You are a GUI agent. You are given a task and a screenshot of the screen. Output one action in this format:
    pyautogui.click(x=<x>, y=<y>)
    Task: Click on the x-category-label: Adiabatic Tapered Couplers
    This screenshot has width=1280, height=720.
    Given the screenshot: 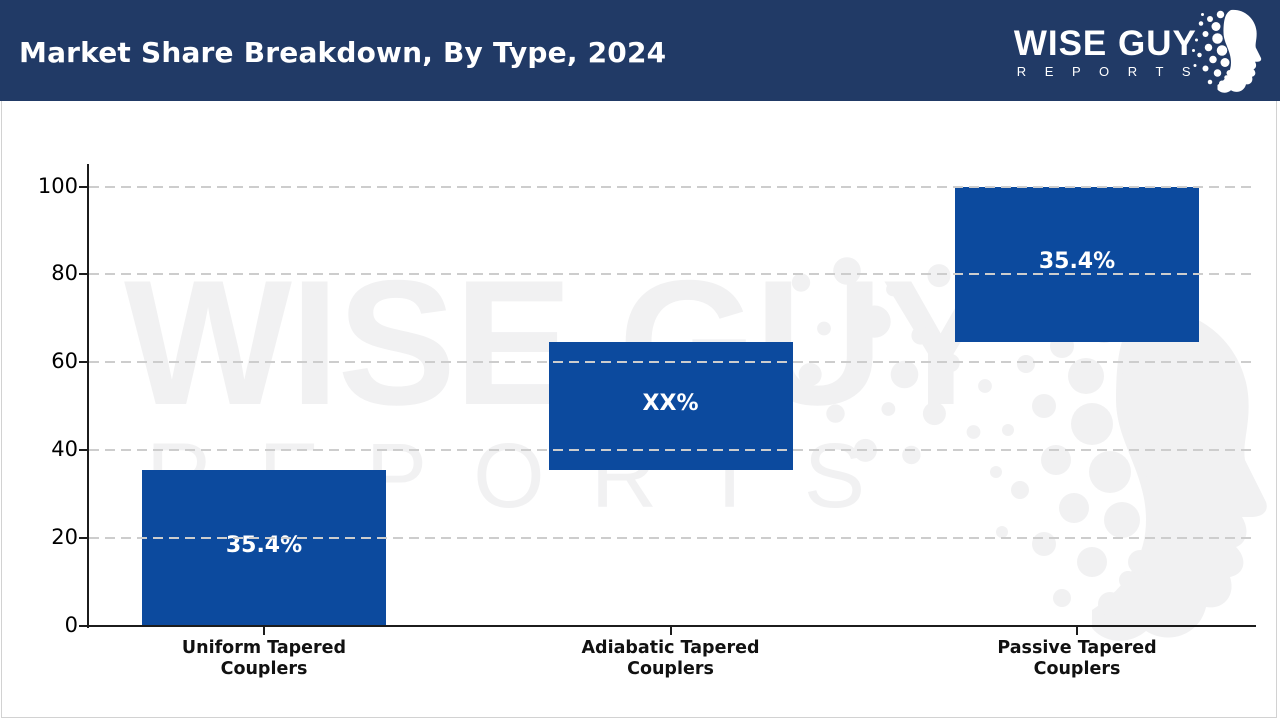 What is the action you would take?
    pyautogui.click(x=670, y=659)
    